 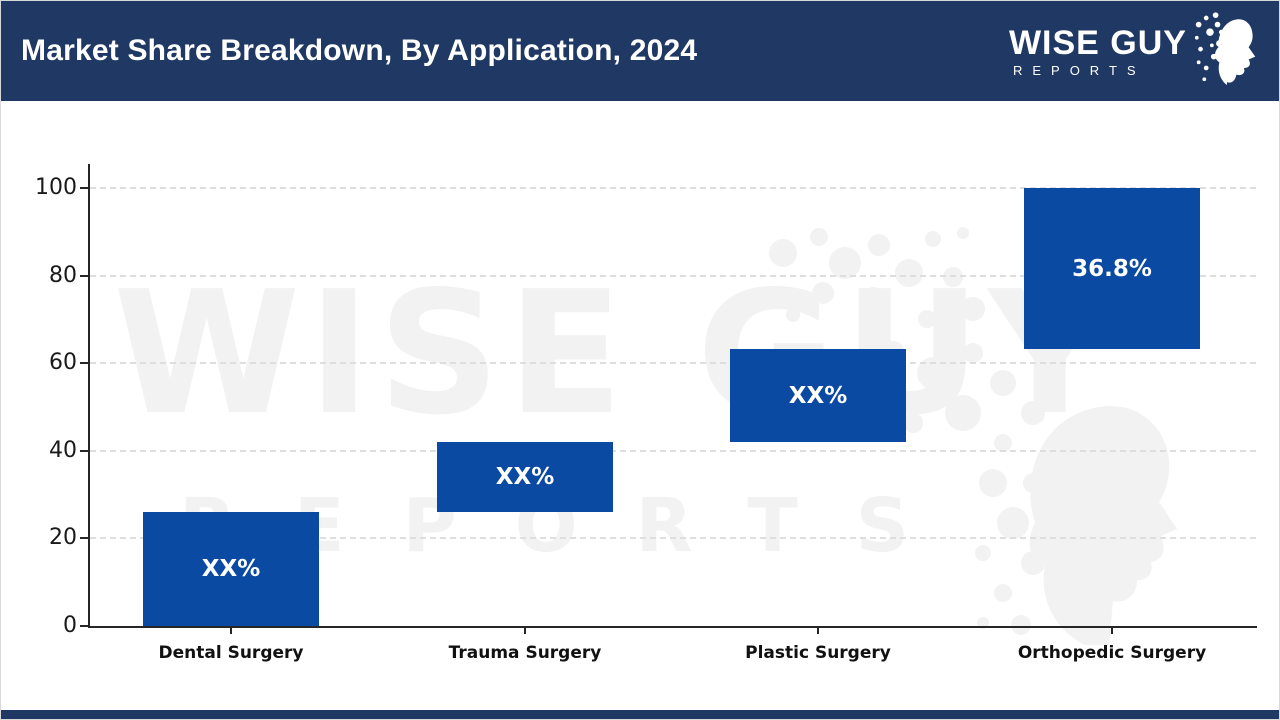 I want to click on y-tick-label-60: 60, so click(x=63, y=363).